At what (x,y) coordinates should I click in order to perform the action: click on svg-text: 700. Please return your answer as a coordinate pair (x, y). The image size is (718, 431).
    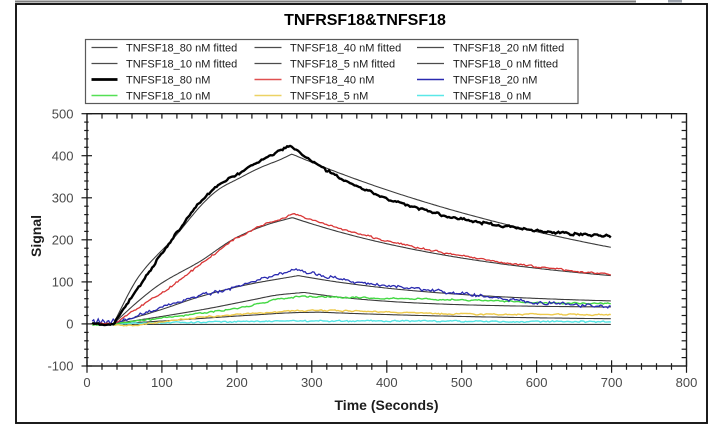
    Looking at the image, I should click on (612, 382).